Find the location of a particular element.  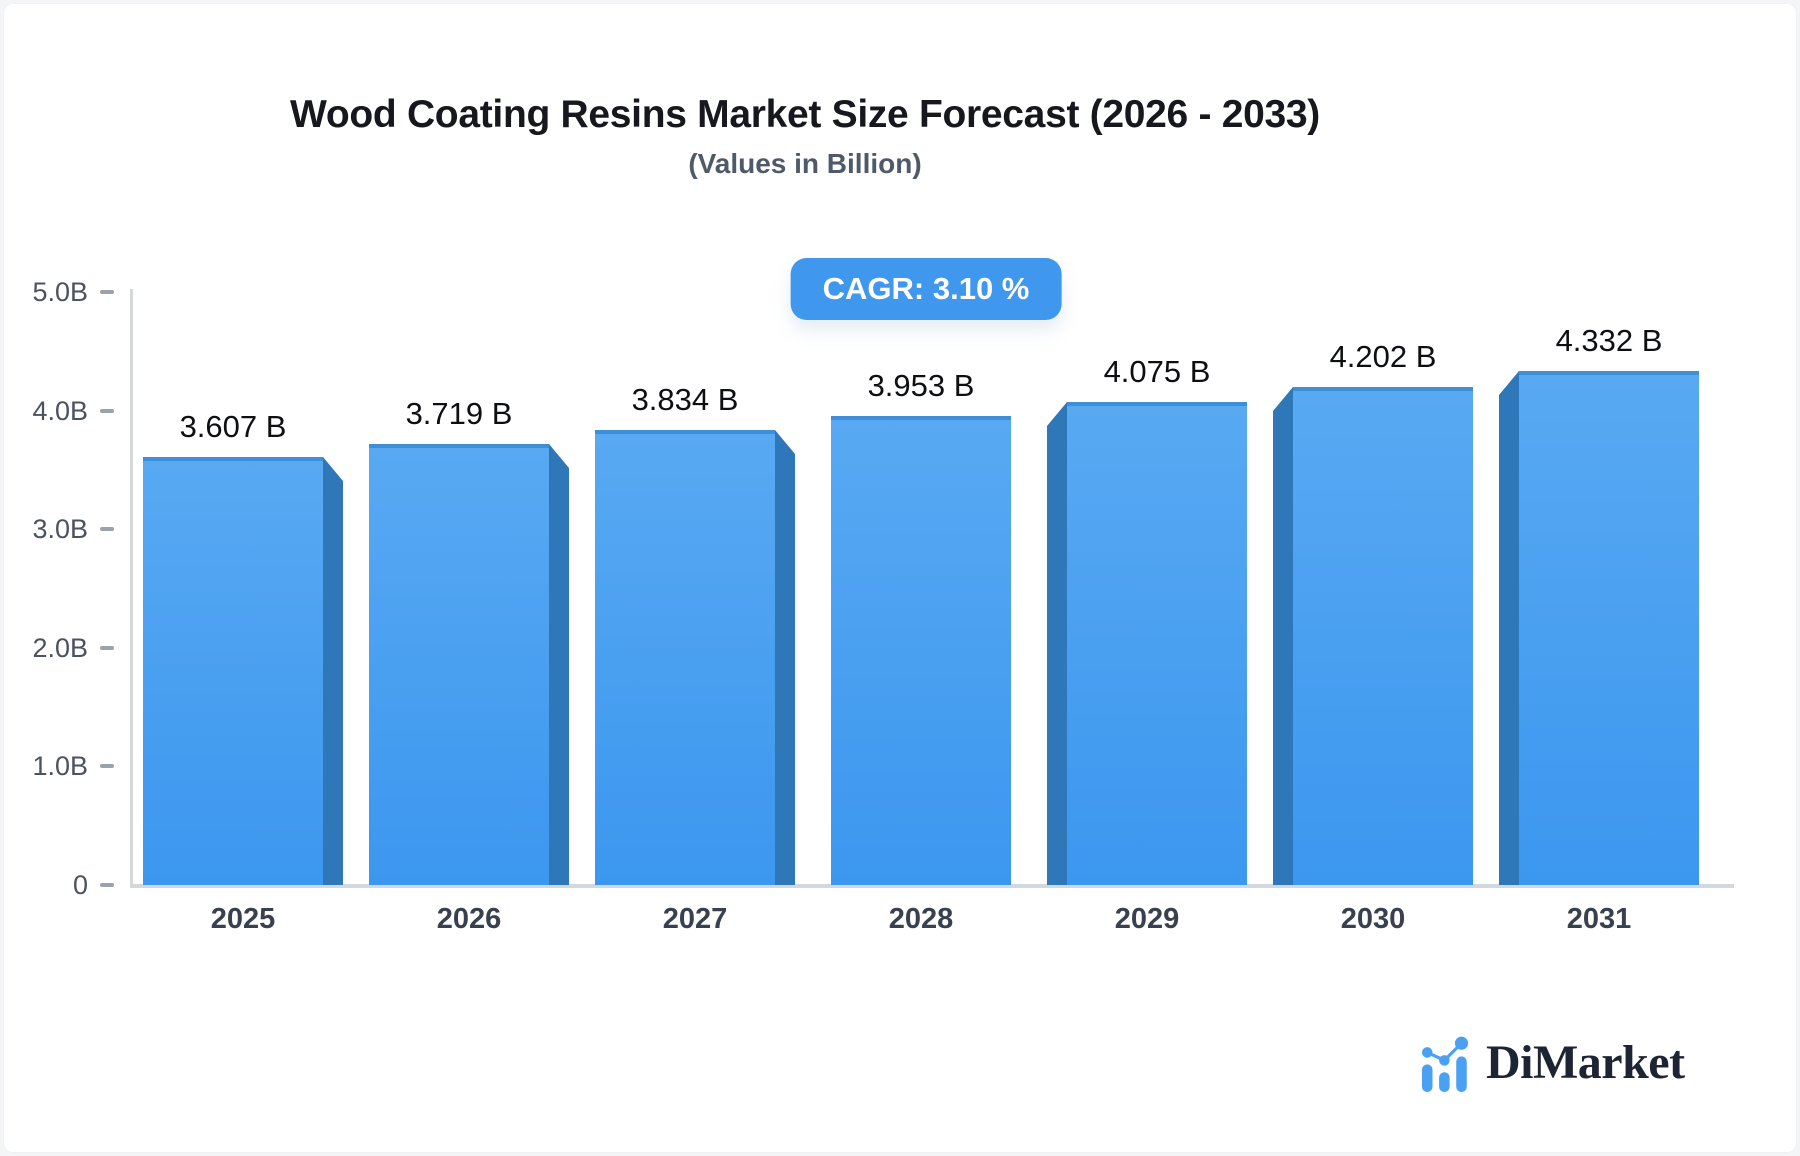

bar-2026 is located at coordinates (469, 664).